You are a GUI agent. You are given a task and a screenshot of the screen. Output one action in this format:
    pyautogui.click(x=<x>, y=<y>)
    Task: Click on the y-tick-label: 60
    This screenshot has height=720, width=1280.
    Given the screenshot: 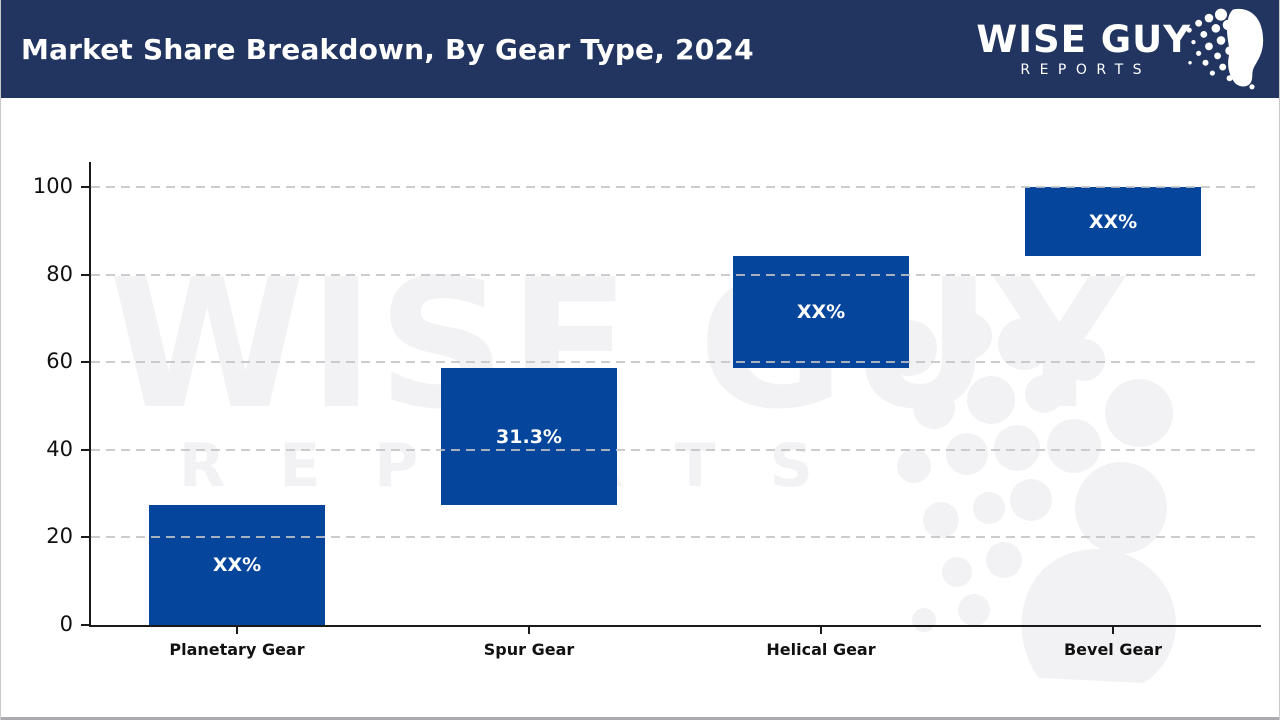 What is the action you would take?
    pyautogui.click(x=59, y=361)
    